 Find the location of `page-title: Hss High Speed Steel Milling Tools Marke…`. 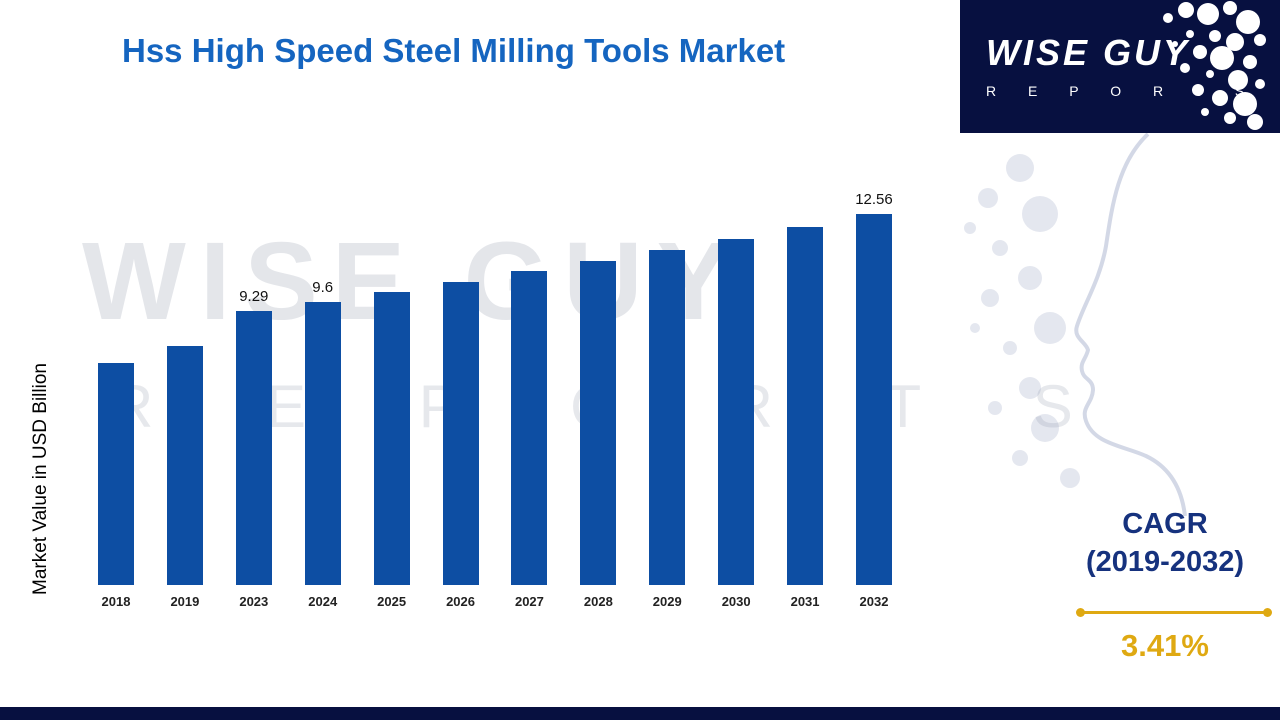

page-title: Hss High Speed Steel Milling Tools Marke… is located at coordinates (454, 50).